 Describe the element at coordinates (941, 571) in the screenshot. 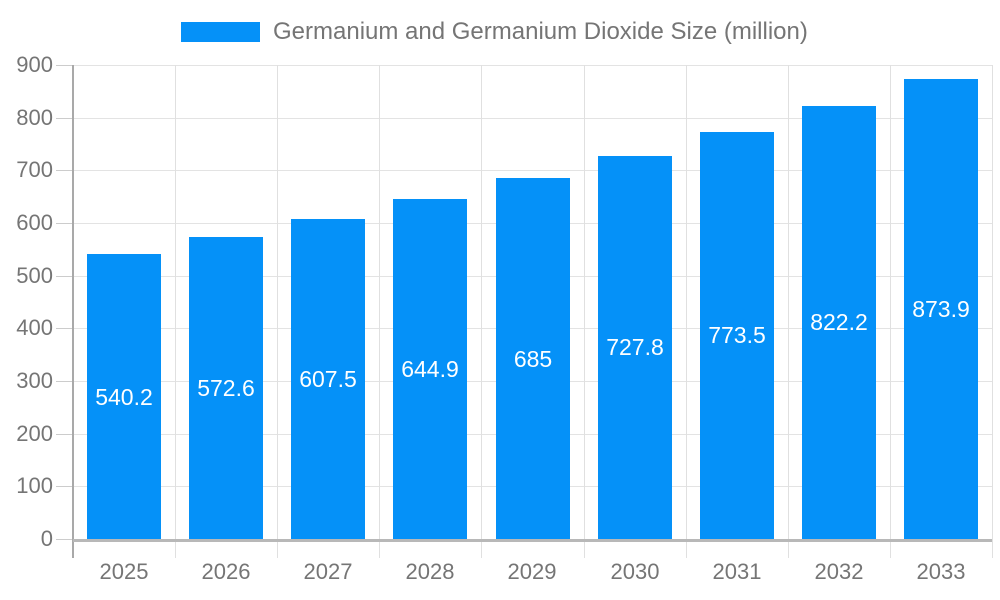

I see `x-tick-label: 2033` at that location.